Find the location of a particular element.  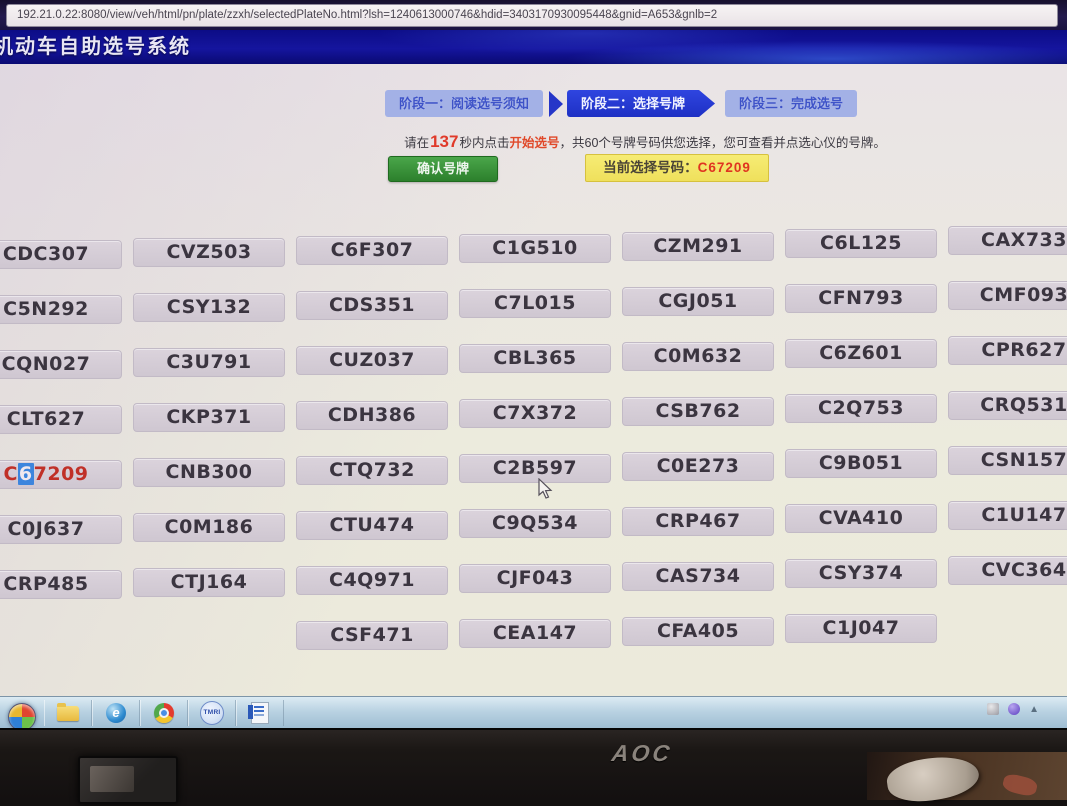

highlighted-char: 6 is located at coordinates (25, 474).